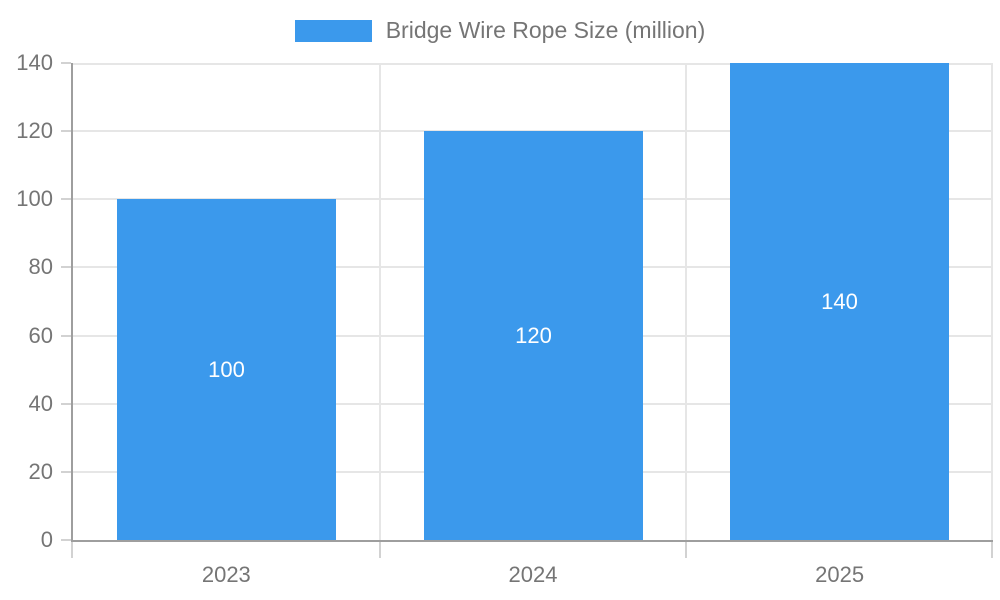 The image size is (1000, 600). I want to click on bar-value-label: 140, so click(839, 301).